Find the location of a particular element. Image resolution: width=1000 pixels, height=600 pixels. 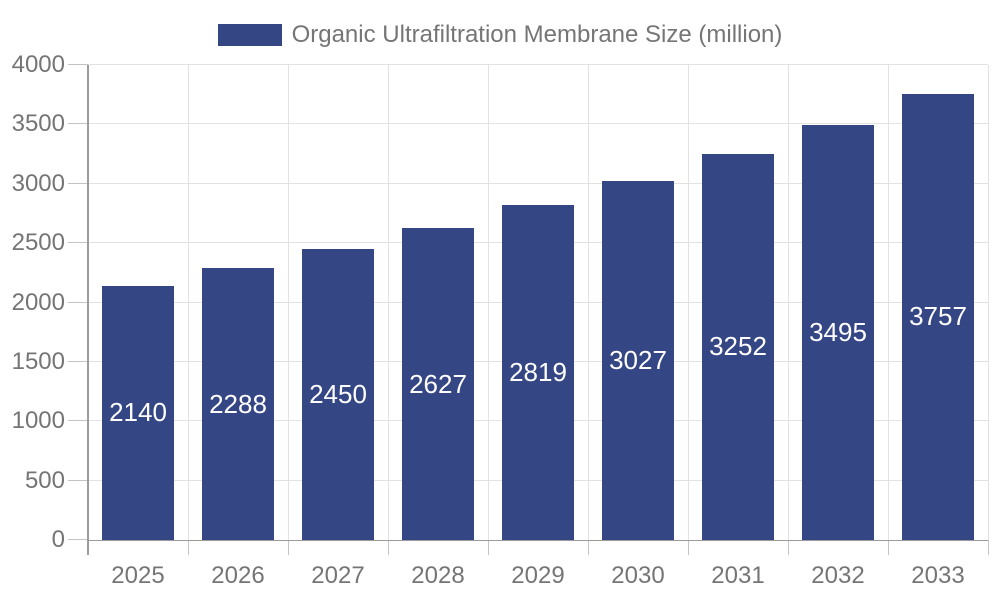

bar-value-label: 3027 is located at coordinates (638, 359).